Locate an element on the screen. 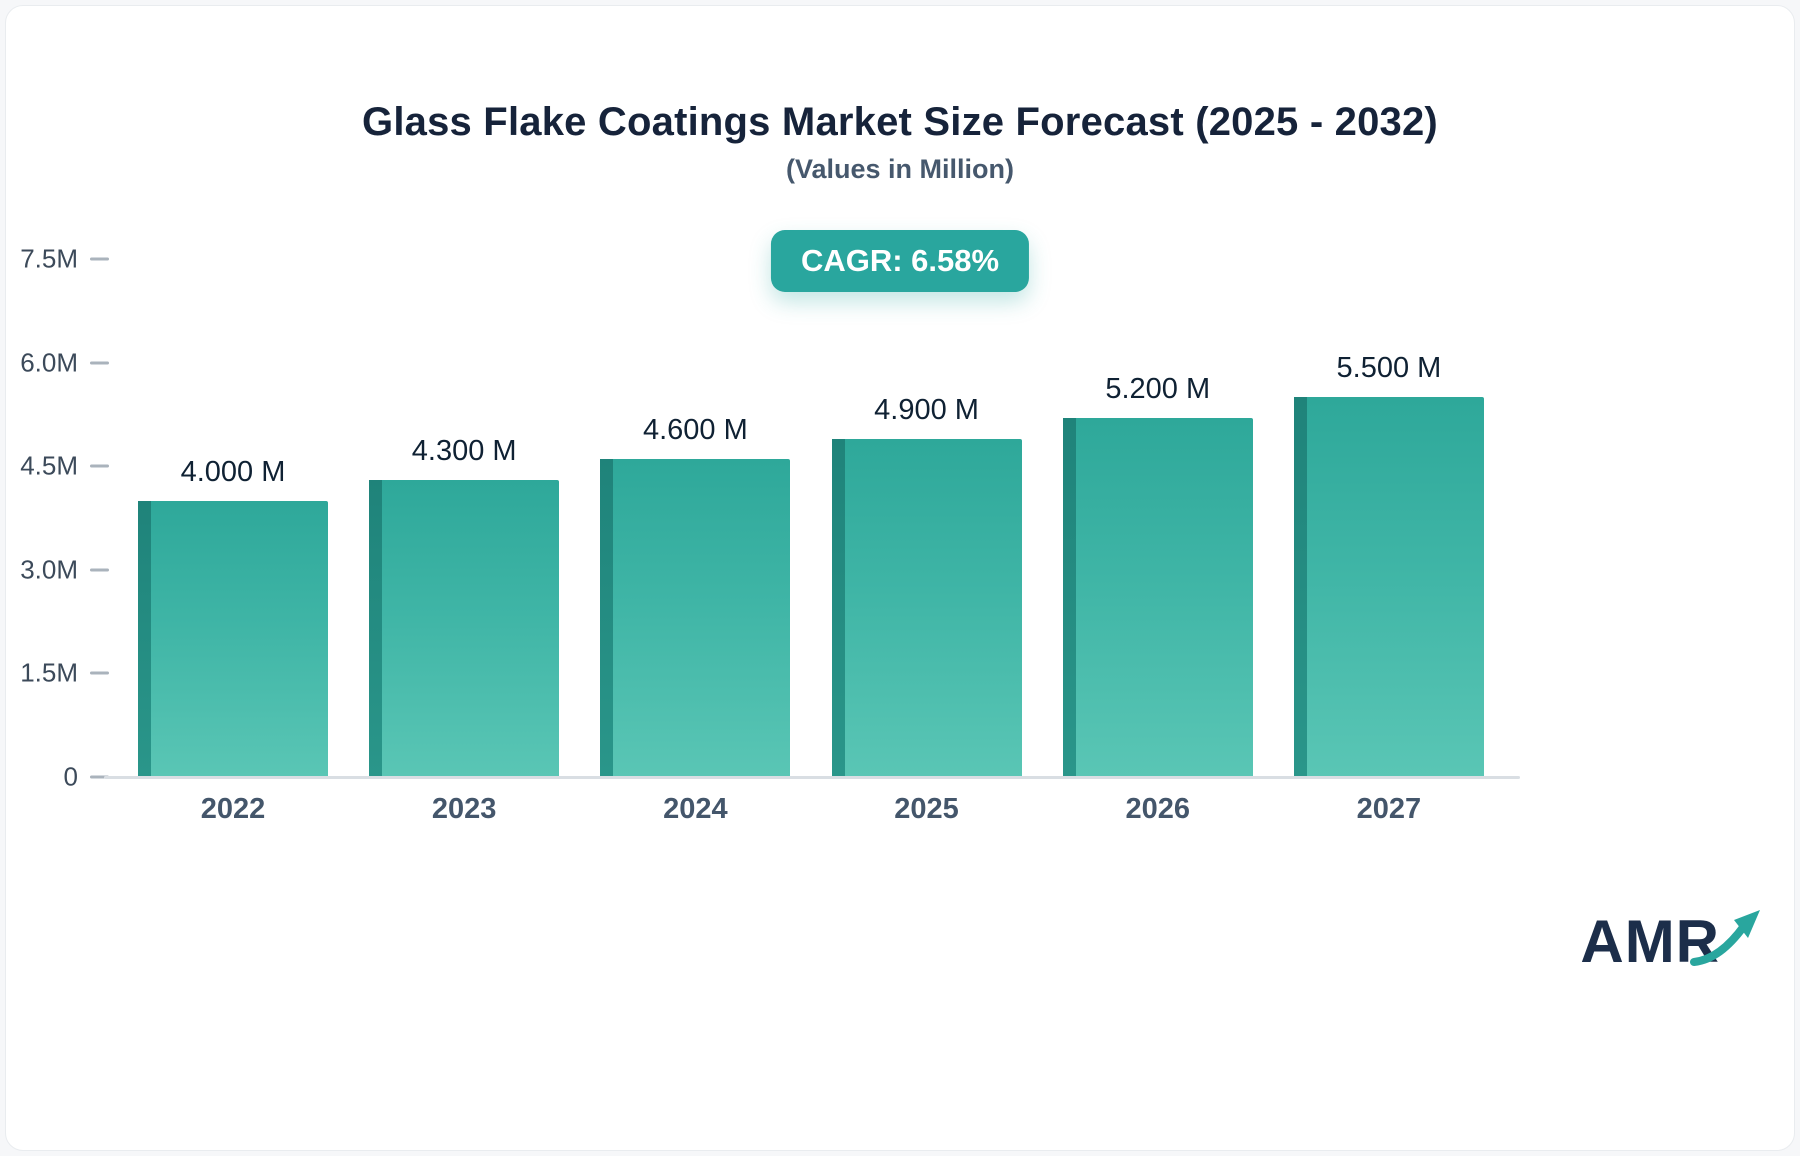 This screenshot has width=1800, height=1156. y-tick-label: 6.0M is located at coordinates (49, 362).